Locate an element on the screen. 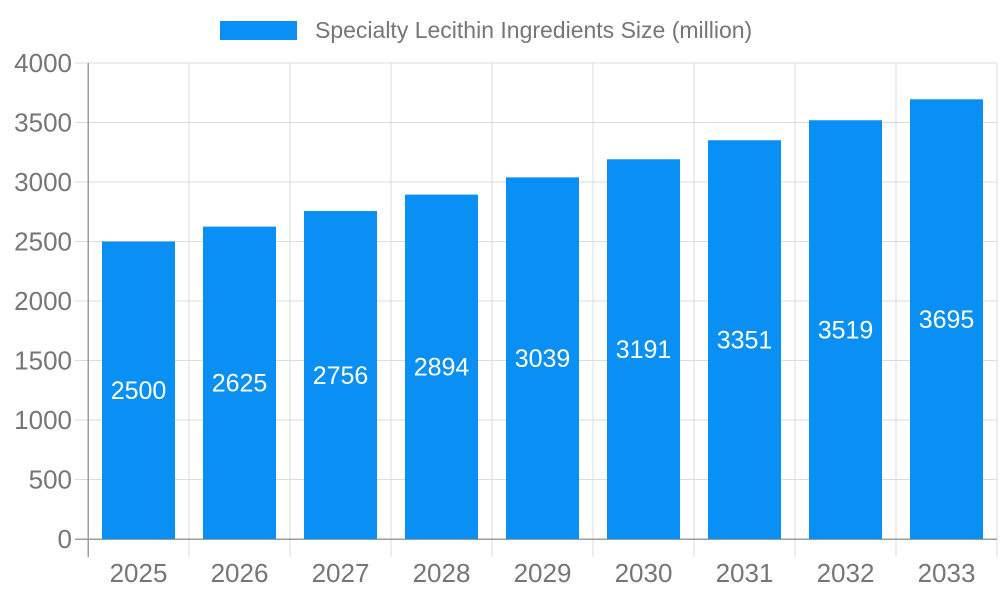 The width and height of the screenshot is (1000, 600). x-axis-tick-label: 2025 is located at coordinates (139, 573).